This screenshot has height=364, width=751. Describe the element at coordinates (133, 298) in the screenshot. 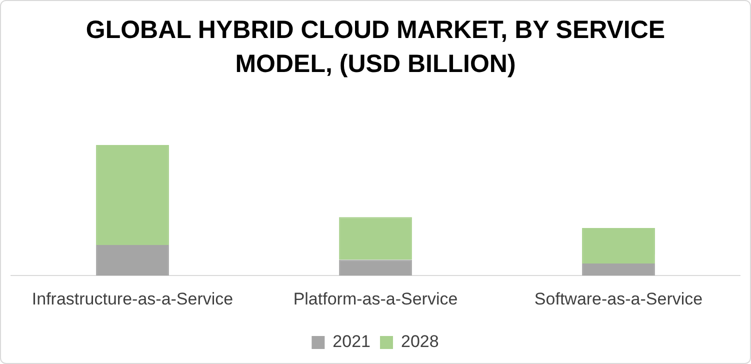

I see `x-tick-label: Infrastructure-as-a-Service` at that location.